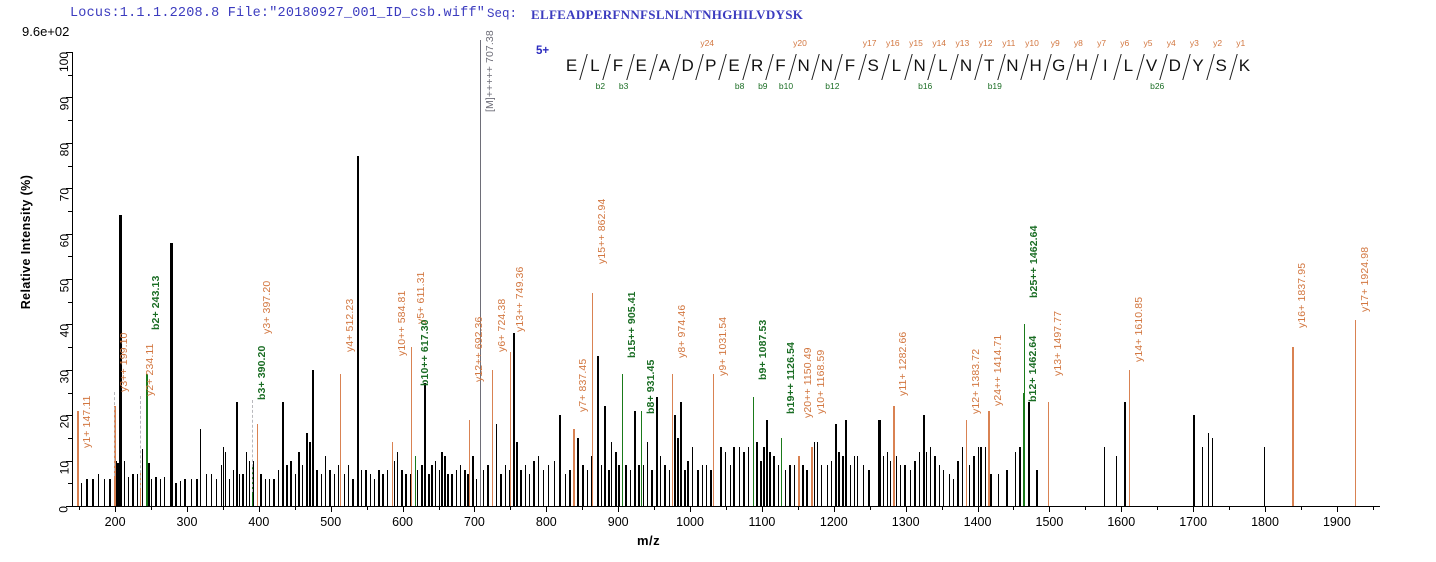  Describe the element at coordinates (489, 71) in the screenshot. I see `precursor-label: [M]+++++ 707.38` at that location.